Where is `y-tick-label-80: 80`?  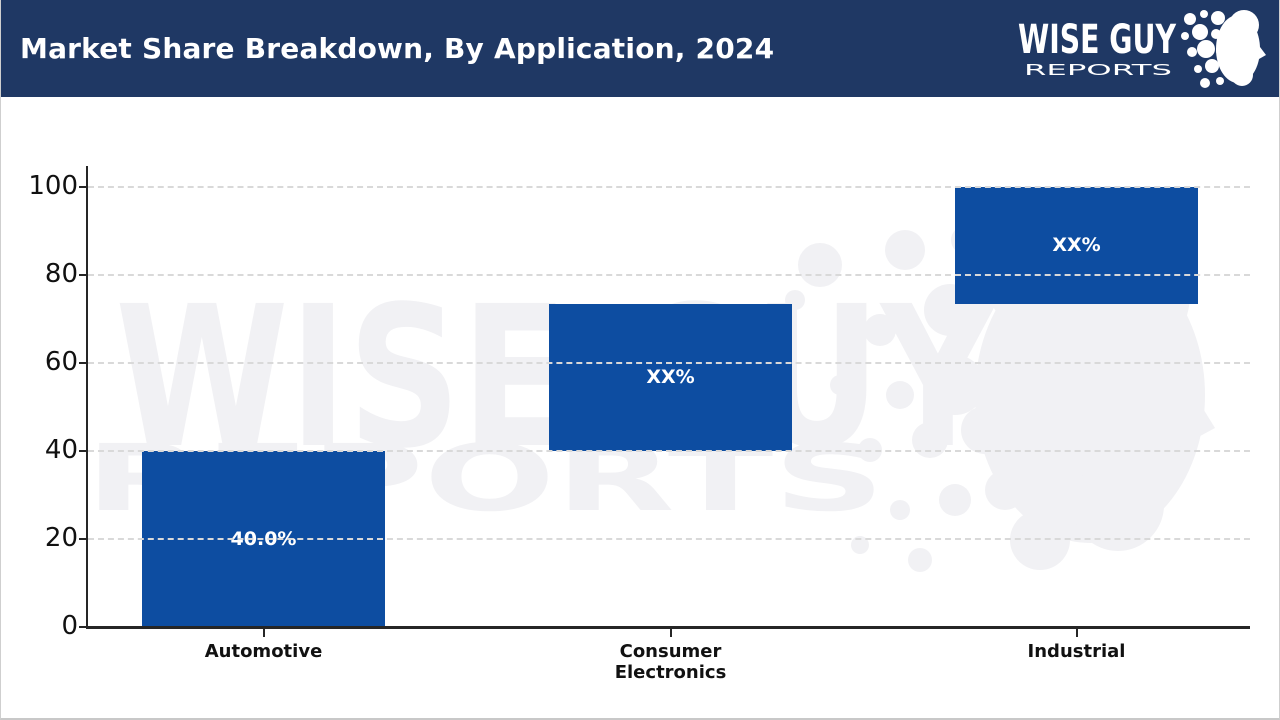
y-tick-label-80: 80 is located at coordinates (61, 274).